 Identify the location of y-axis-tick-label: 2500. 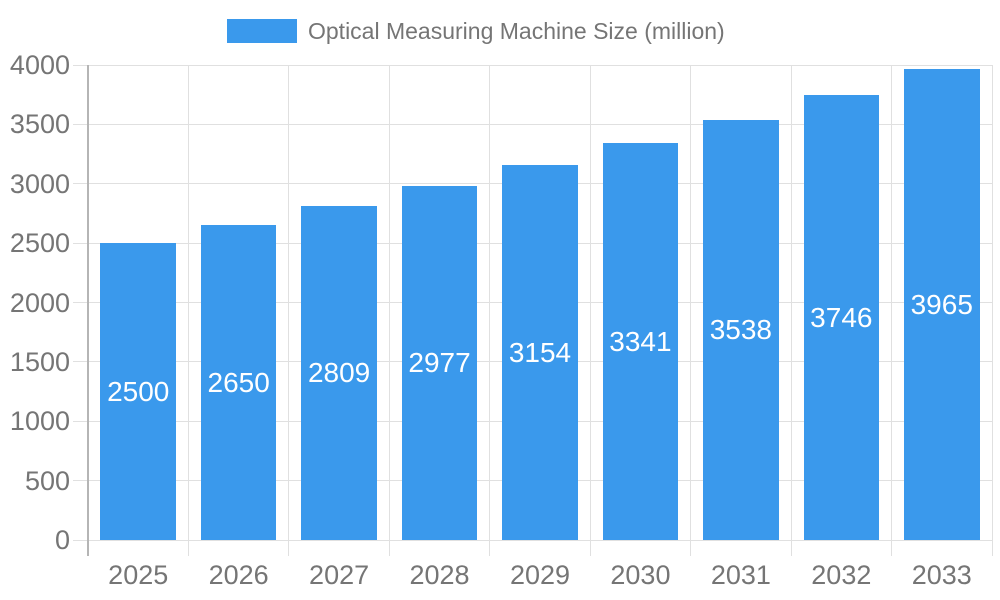
(39, 243).